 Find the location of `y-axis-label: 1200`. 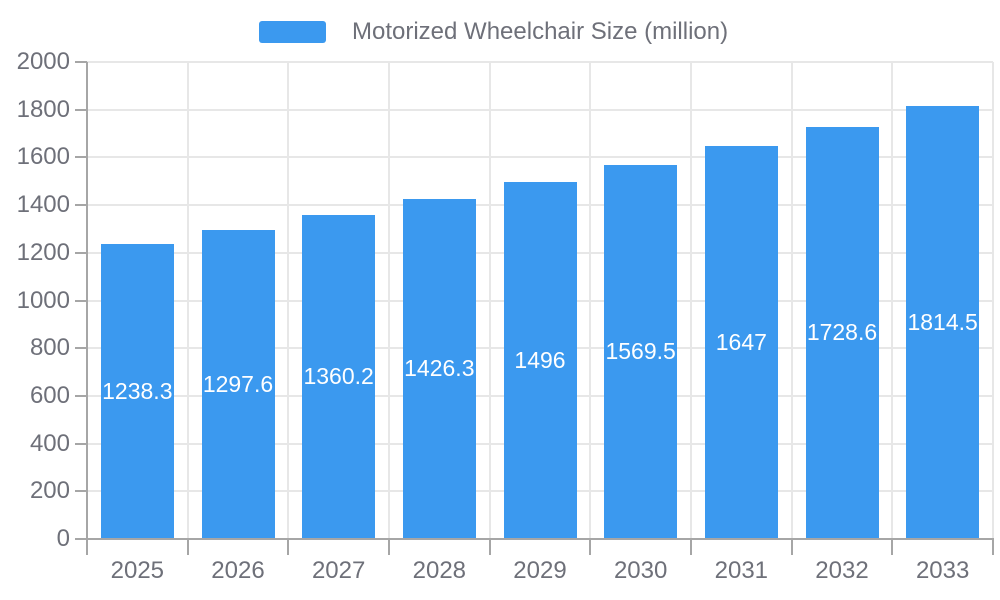

y-axis-label: 1200 is located at coordinates (43, 252).